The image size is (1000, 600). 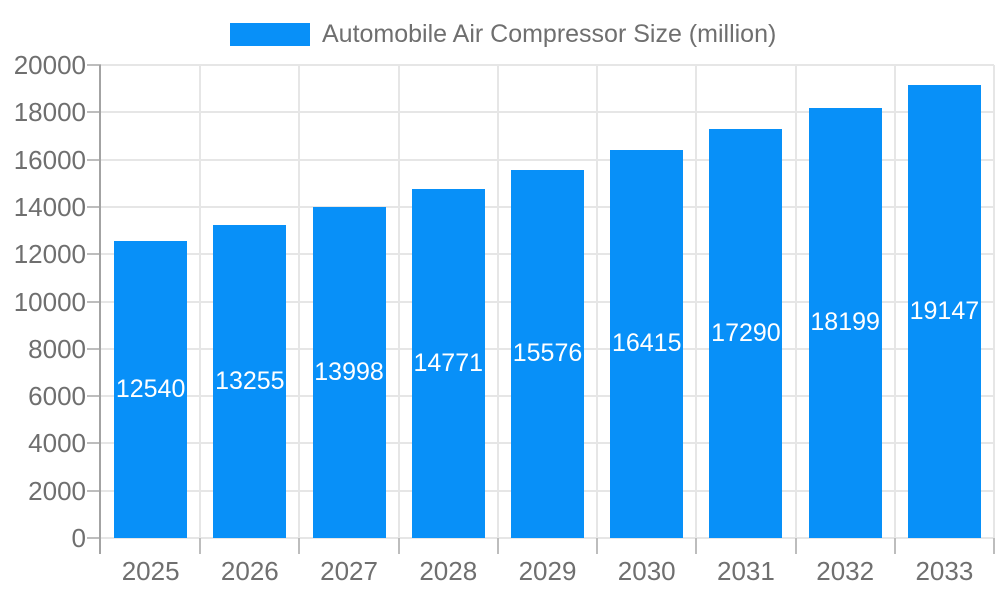 What do you see at coordinates (100, 309) in the screenshot?
I see `y-axis-line` at bounding box center [100, 309].